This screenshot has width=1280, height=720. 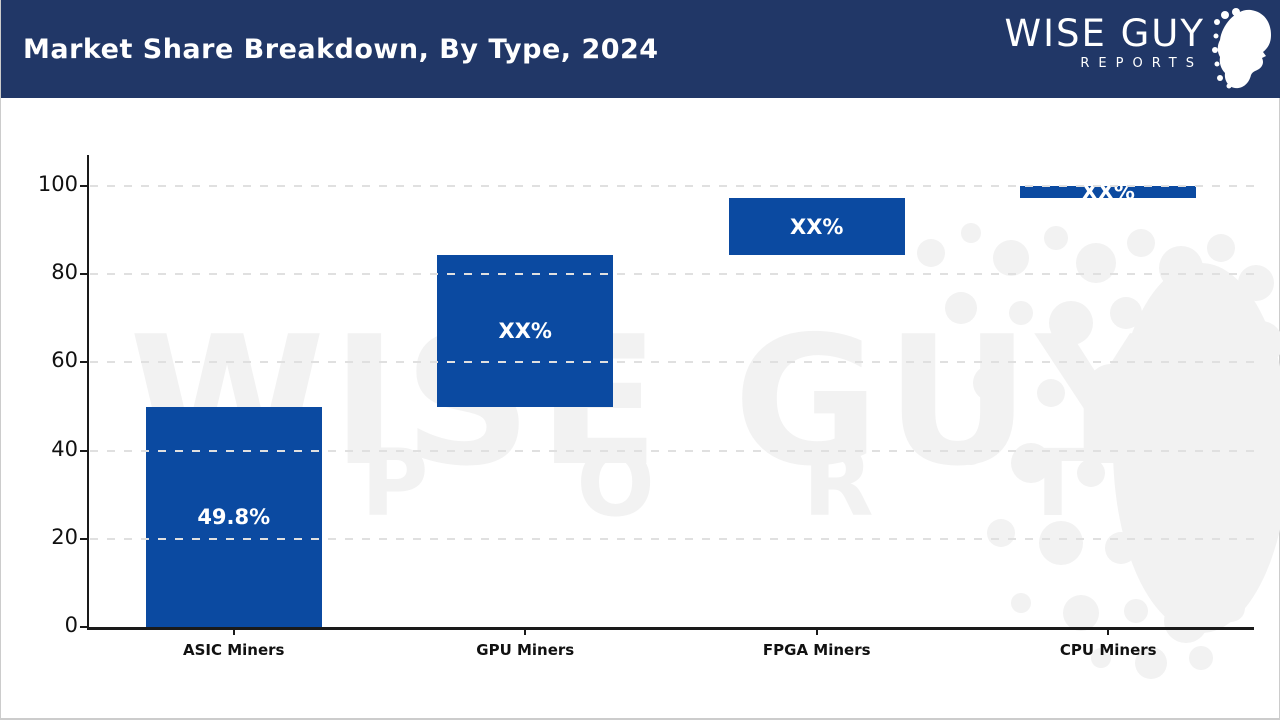 I want to click on brand-logo-text: WISE GUY, so click(x=1104, y=33).